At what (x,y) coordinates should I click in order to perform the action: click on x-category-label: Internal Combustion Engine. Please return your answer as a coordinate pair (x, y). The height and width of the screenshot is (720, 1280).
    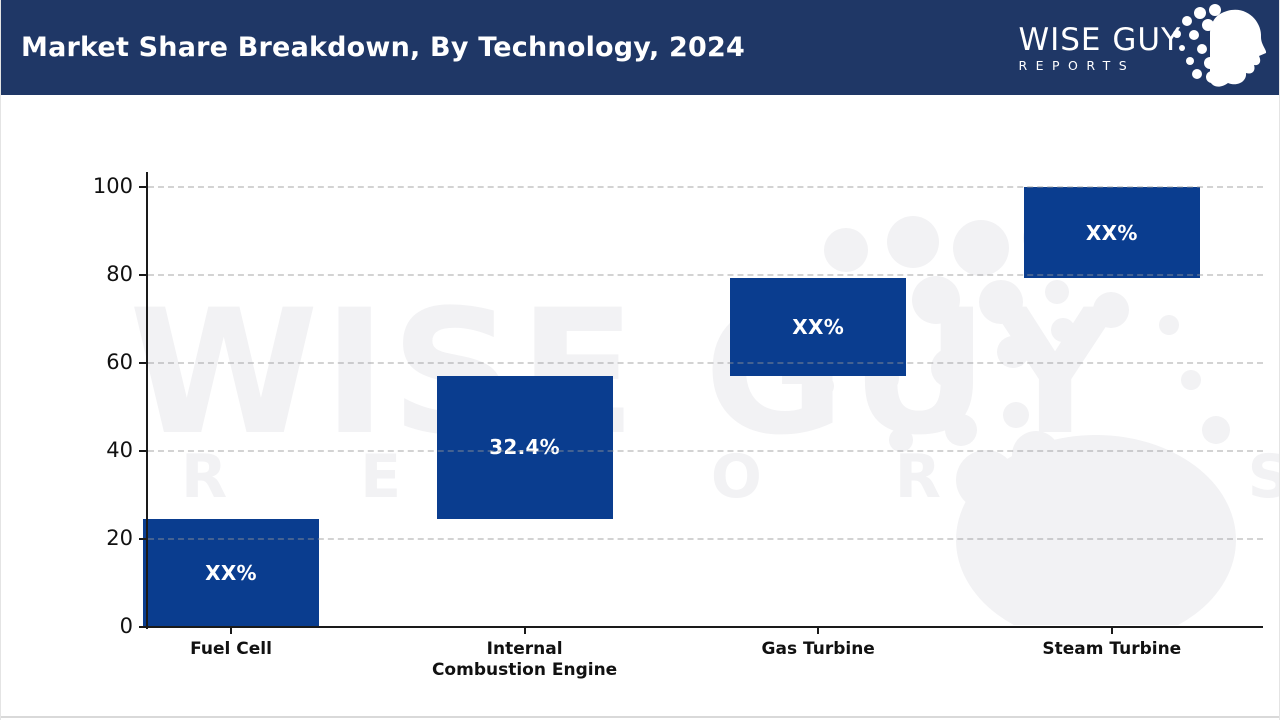
    Looking at the image, I should click on (525, 660).